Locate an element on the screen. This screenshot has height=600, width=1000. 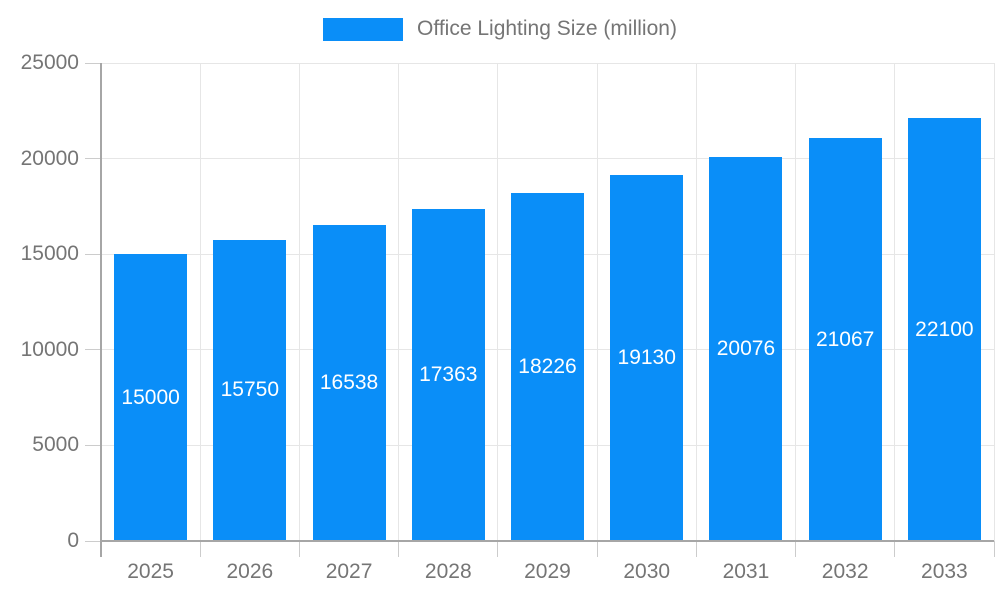
bar-value-label: 18226 is located at coordinates (547, 366).